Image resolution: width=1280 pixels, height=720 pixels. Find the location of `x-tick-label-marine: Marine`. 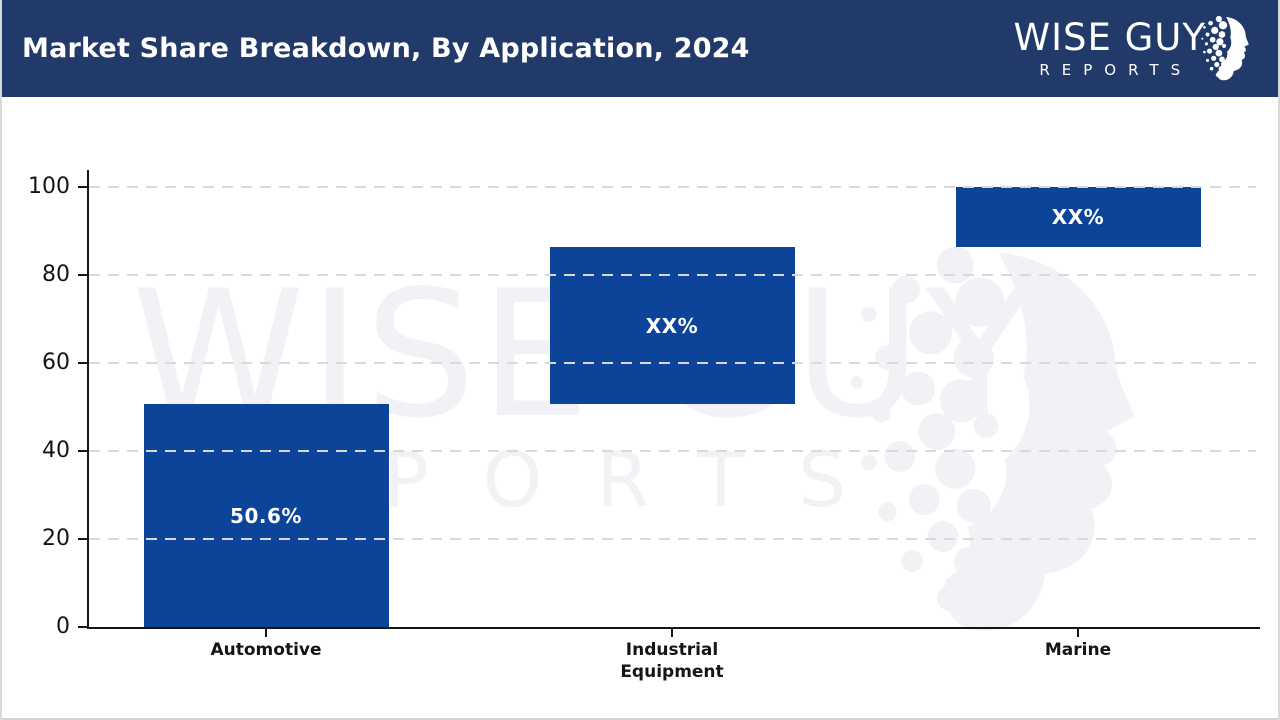

x-tick-label-marine: Marine is located at coordinates (1078, 651).